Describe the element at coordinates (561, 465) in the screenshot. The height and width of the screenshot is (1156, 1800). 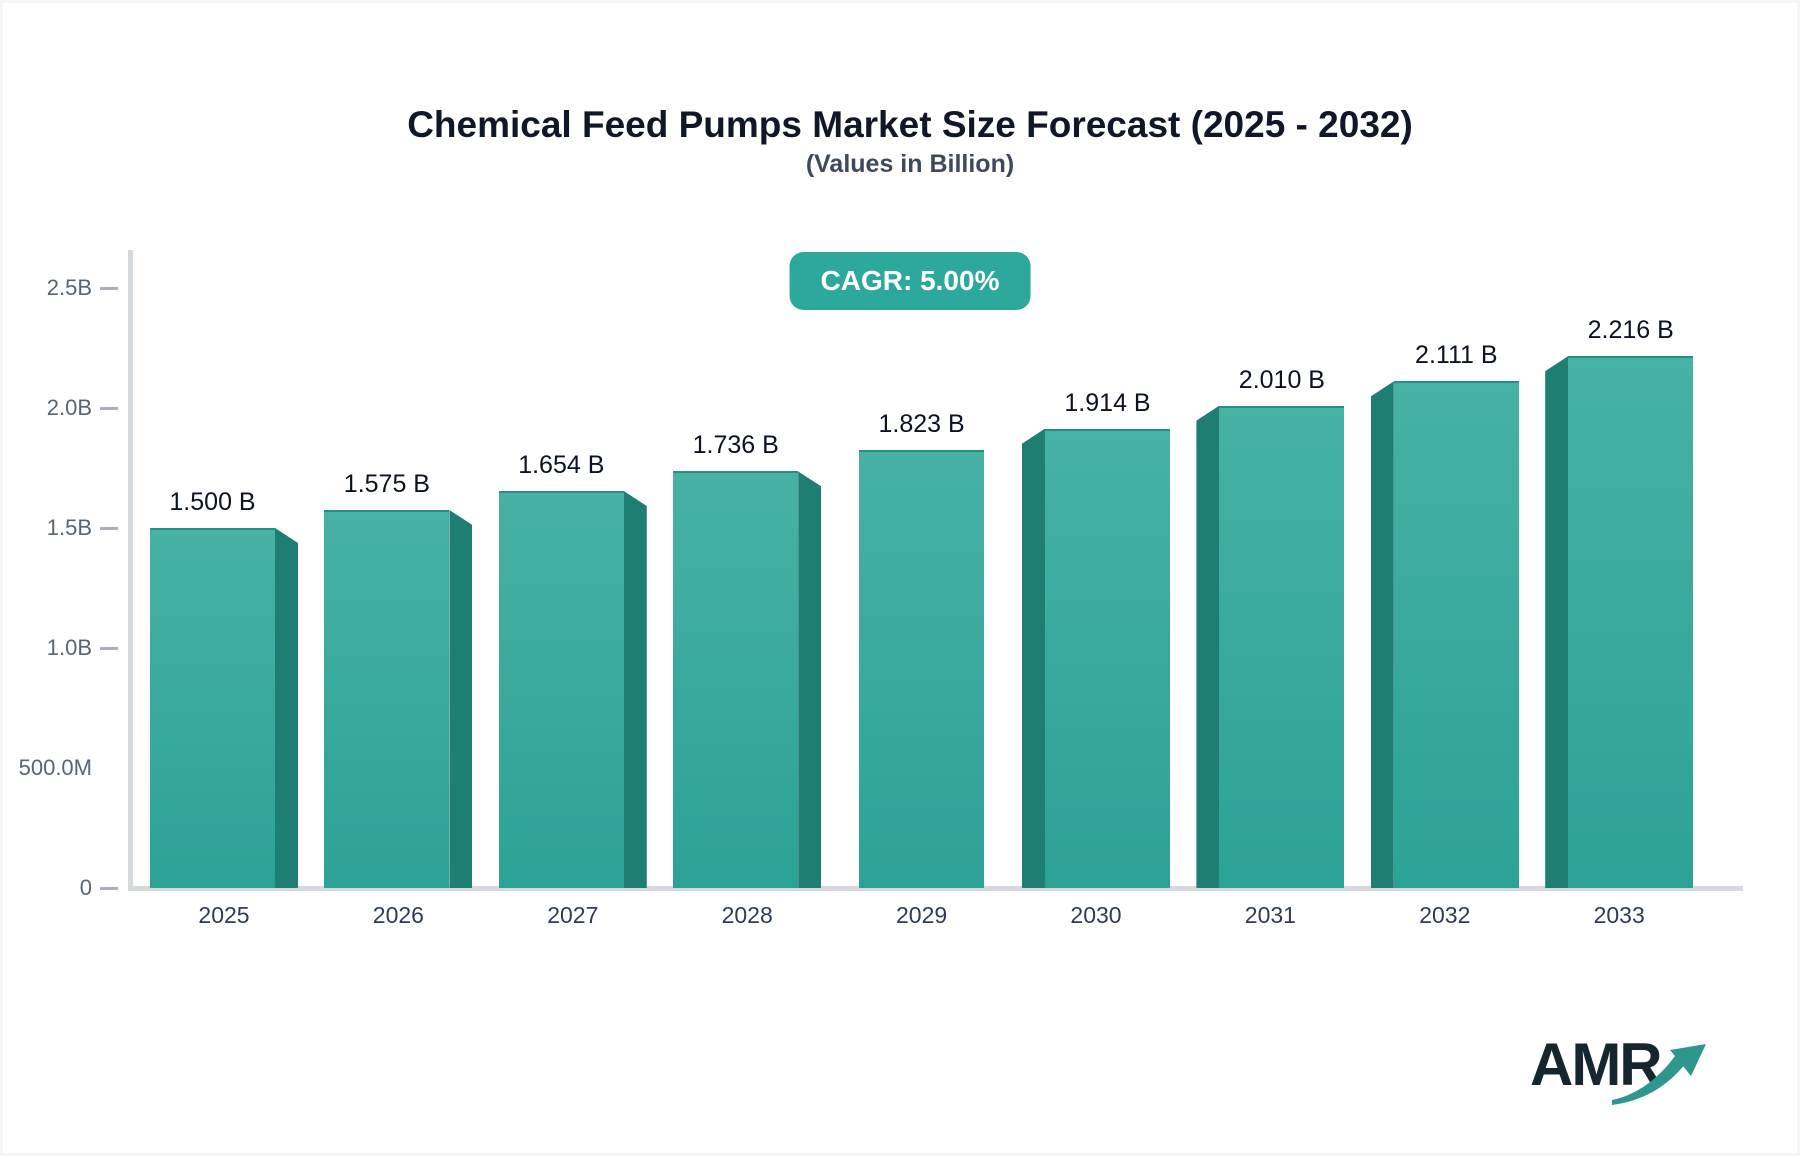
I see `bar-value-label: 1.654 B` at that location.